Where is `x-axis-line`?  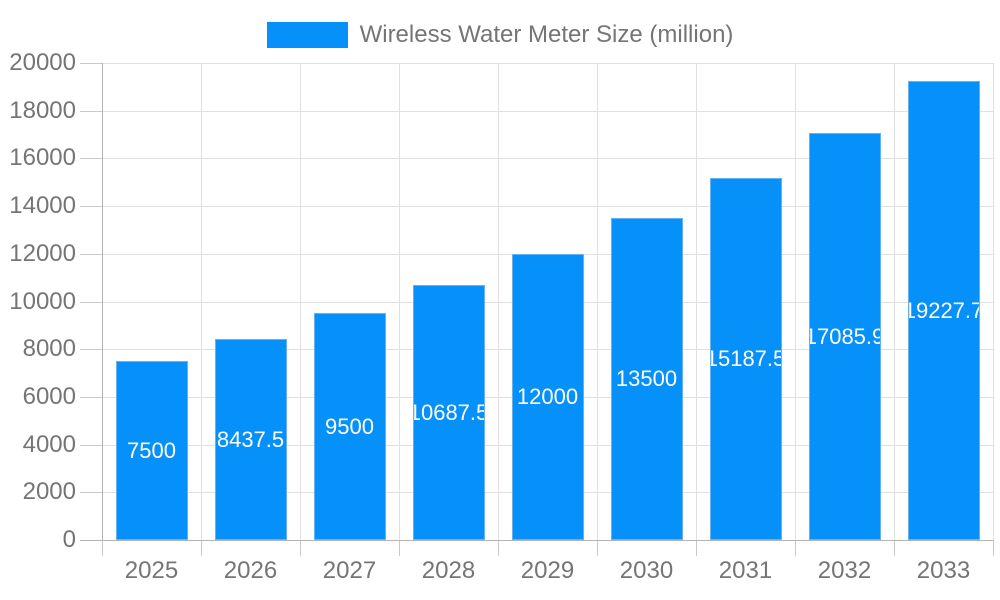 x-axis-line is located at coordinates (536, 540).